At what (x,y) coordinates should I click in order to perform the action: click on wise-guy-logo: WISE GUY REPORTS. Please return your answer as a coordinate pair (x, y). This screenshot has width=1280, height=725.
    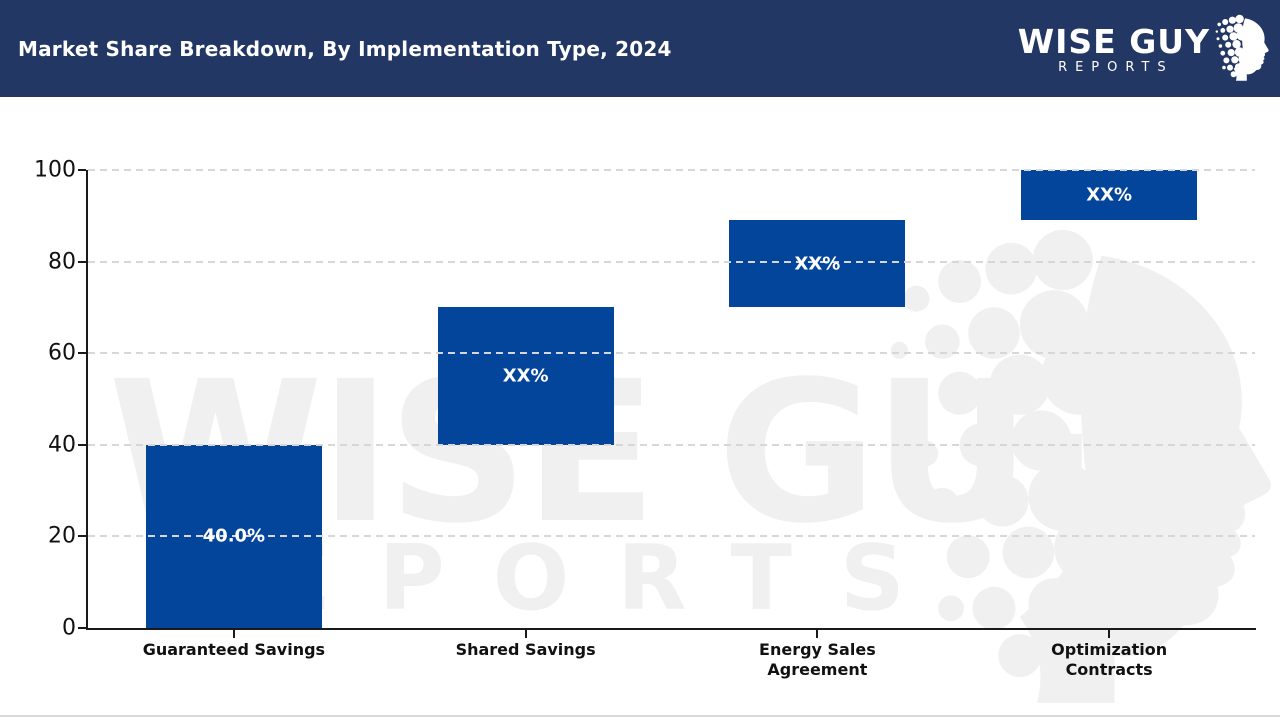
    Looking at the image, I should click on (1145, 49).